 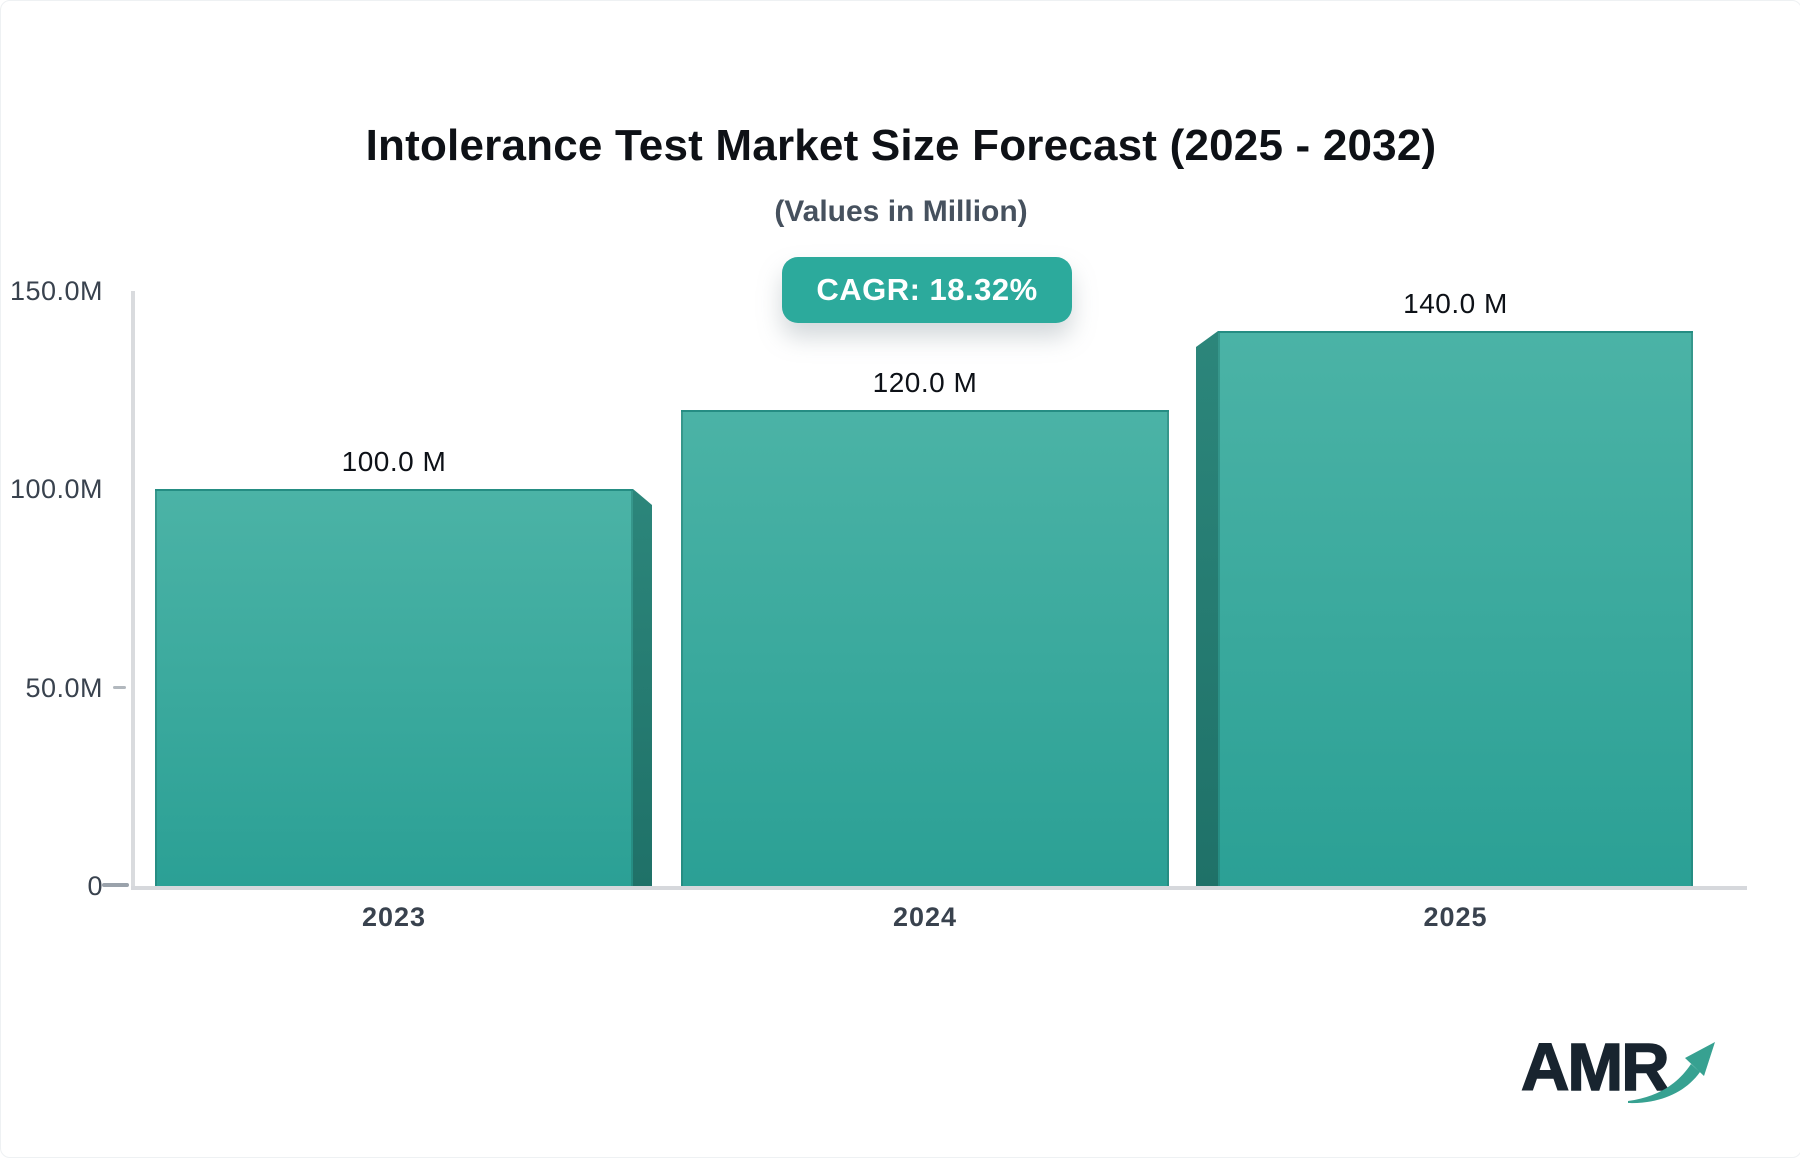 I want to click on y-axis-tick-label: 0, so click(x=95, y=886).